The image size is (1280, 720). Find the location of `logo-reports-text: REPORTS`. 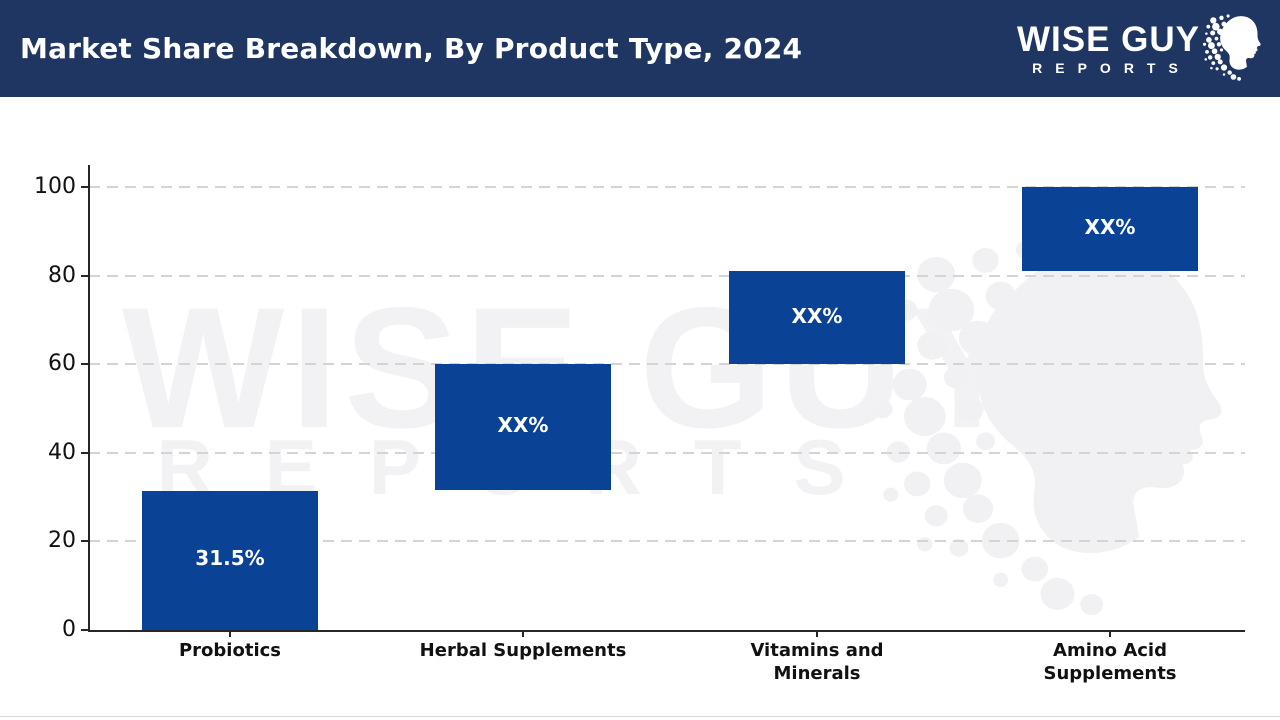

logo-reports-text: REPORTS is located at coordinates (1111, 68).